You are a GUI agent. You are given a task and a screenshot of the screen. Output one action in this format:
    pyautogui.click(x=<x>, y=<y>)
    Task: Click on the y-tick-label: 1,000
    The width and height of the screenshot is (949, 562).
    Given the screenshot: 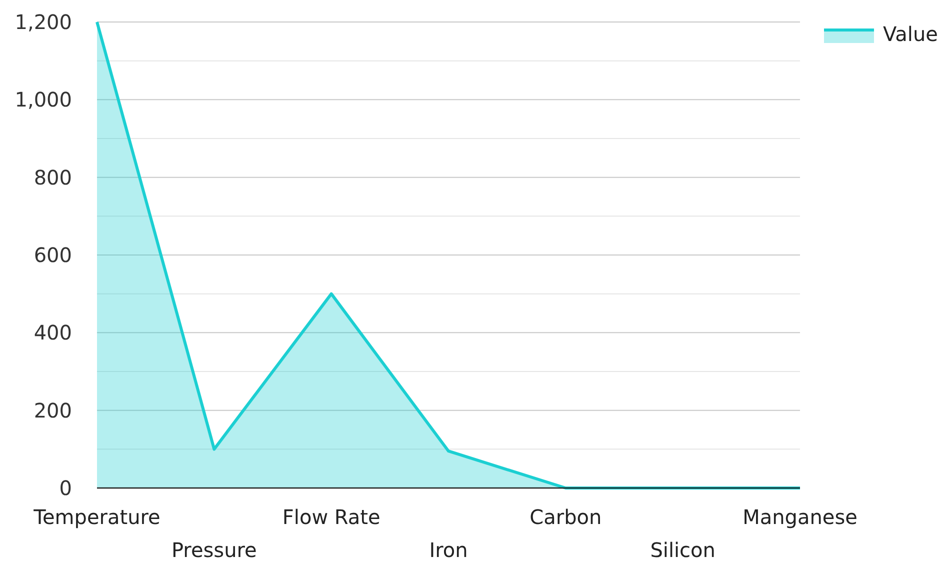 What is the action you would take?
    pyautogui.click(x=43, y=100)
    